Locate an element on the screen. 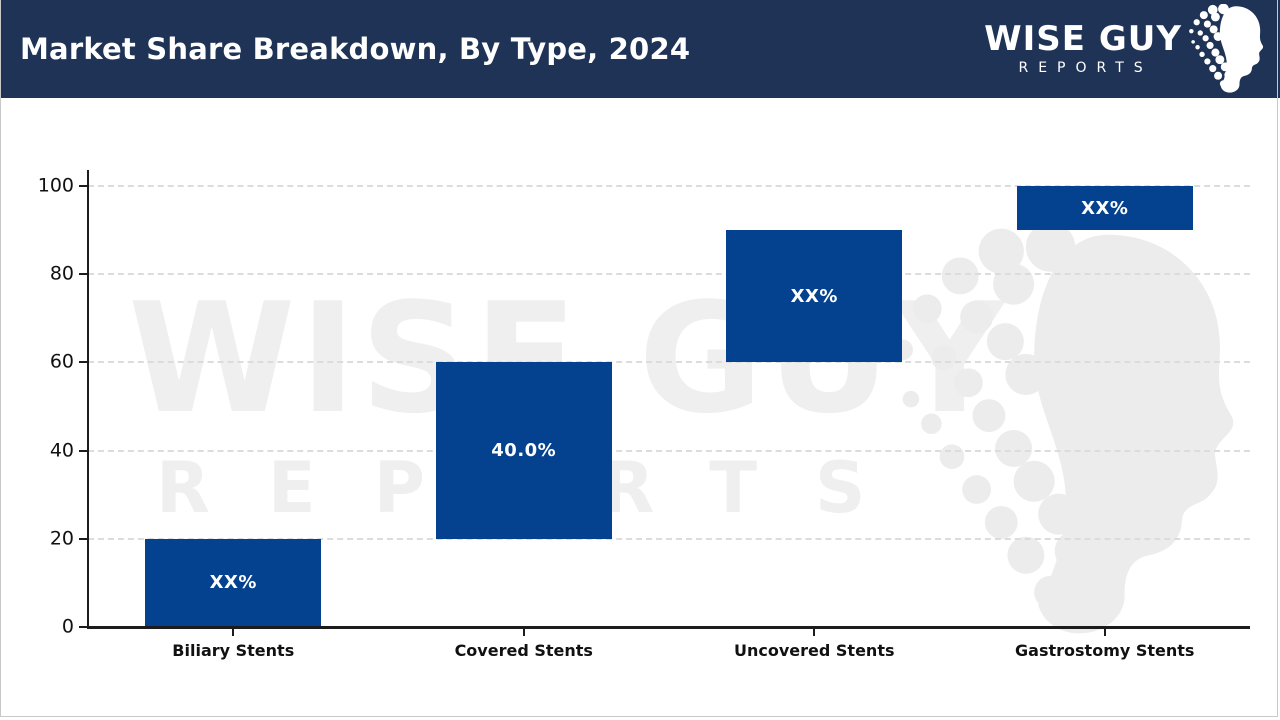  bar-covered-stents: 40.0% is located at coordinates (523, 450).